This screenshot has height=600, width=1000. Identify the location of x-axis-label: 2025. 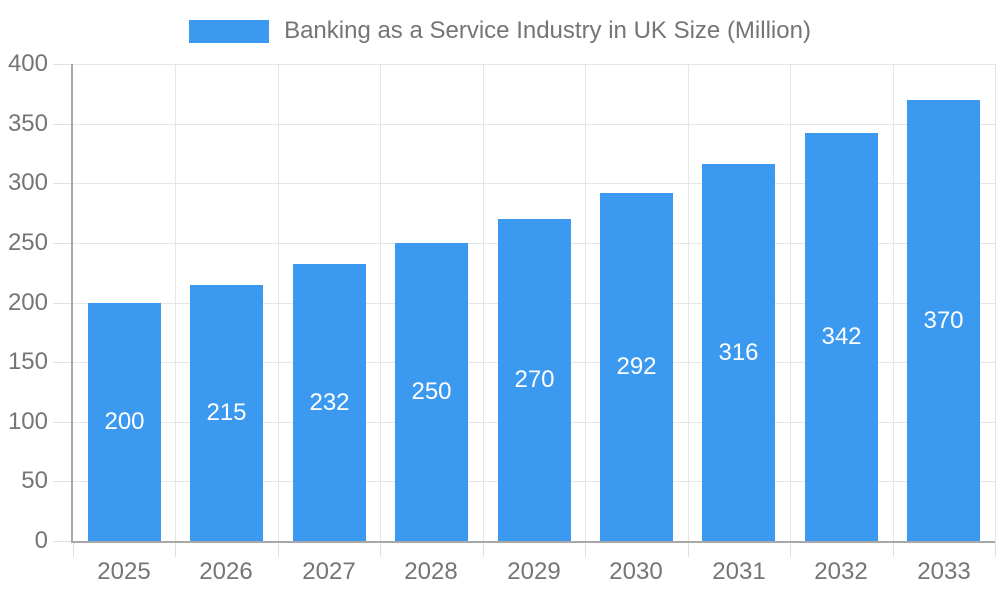
(124, 571).